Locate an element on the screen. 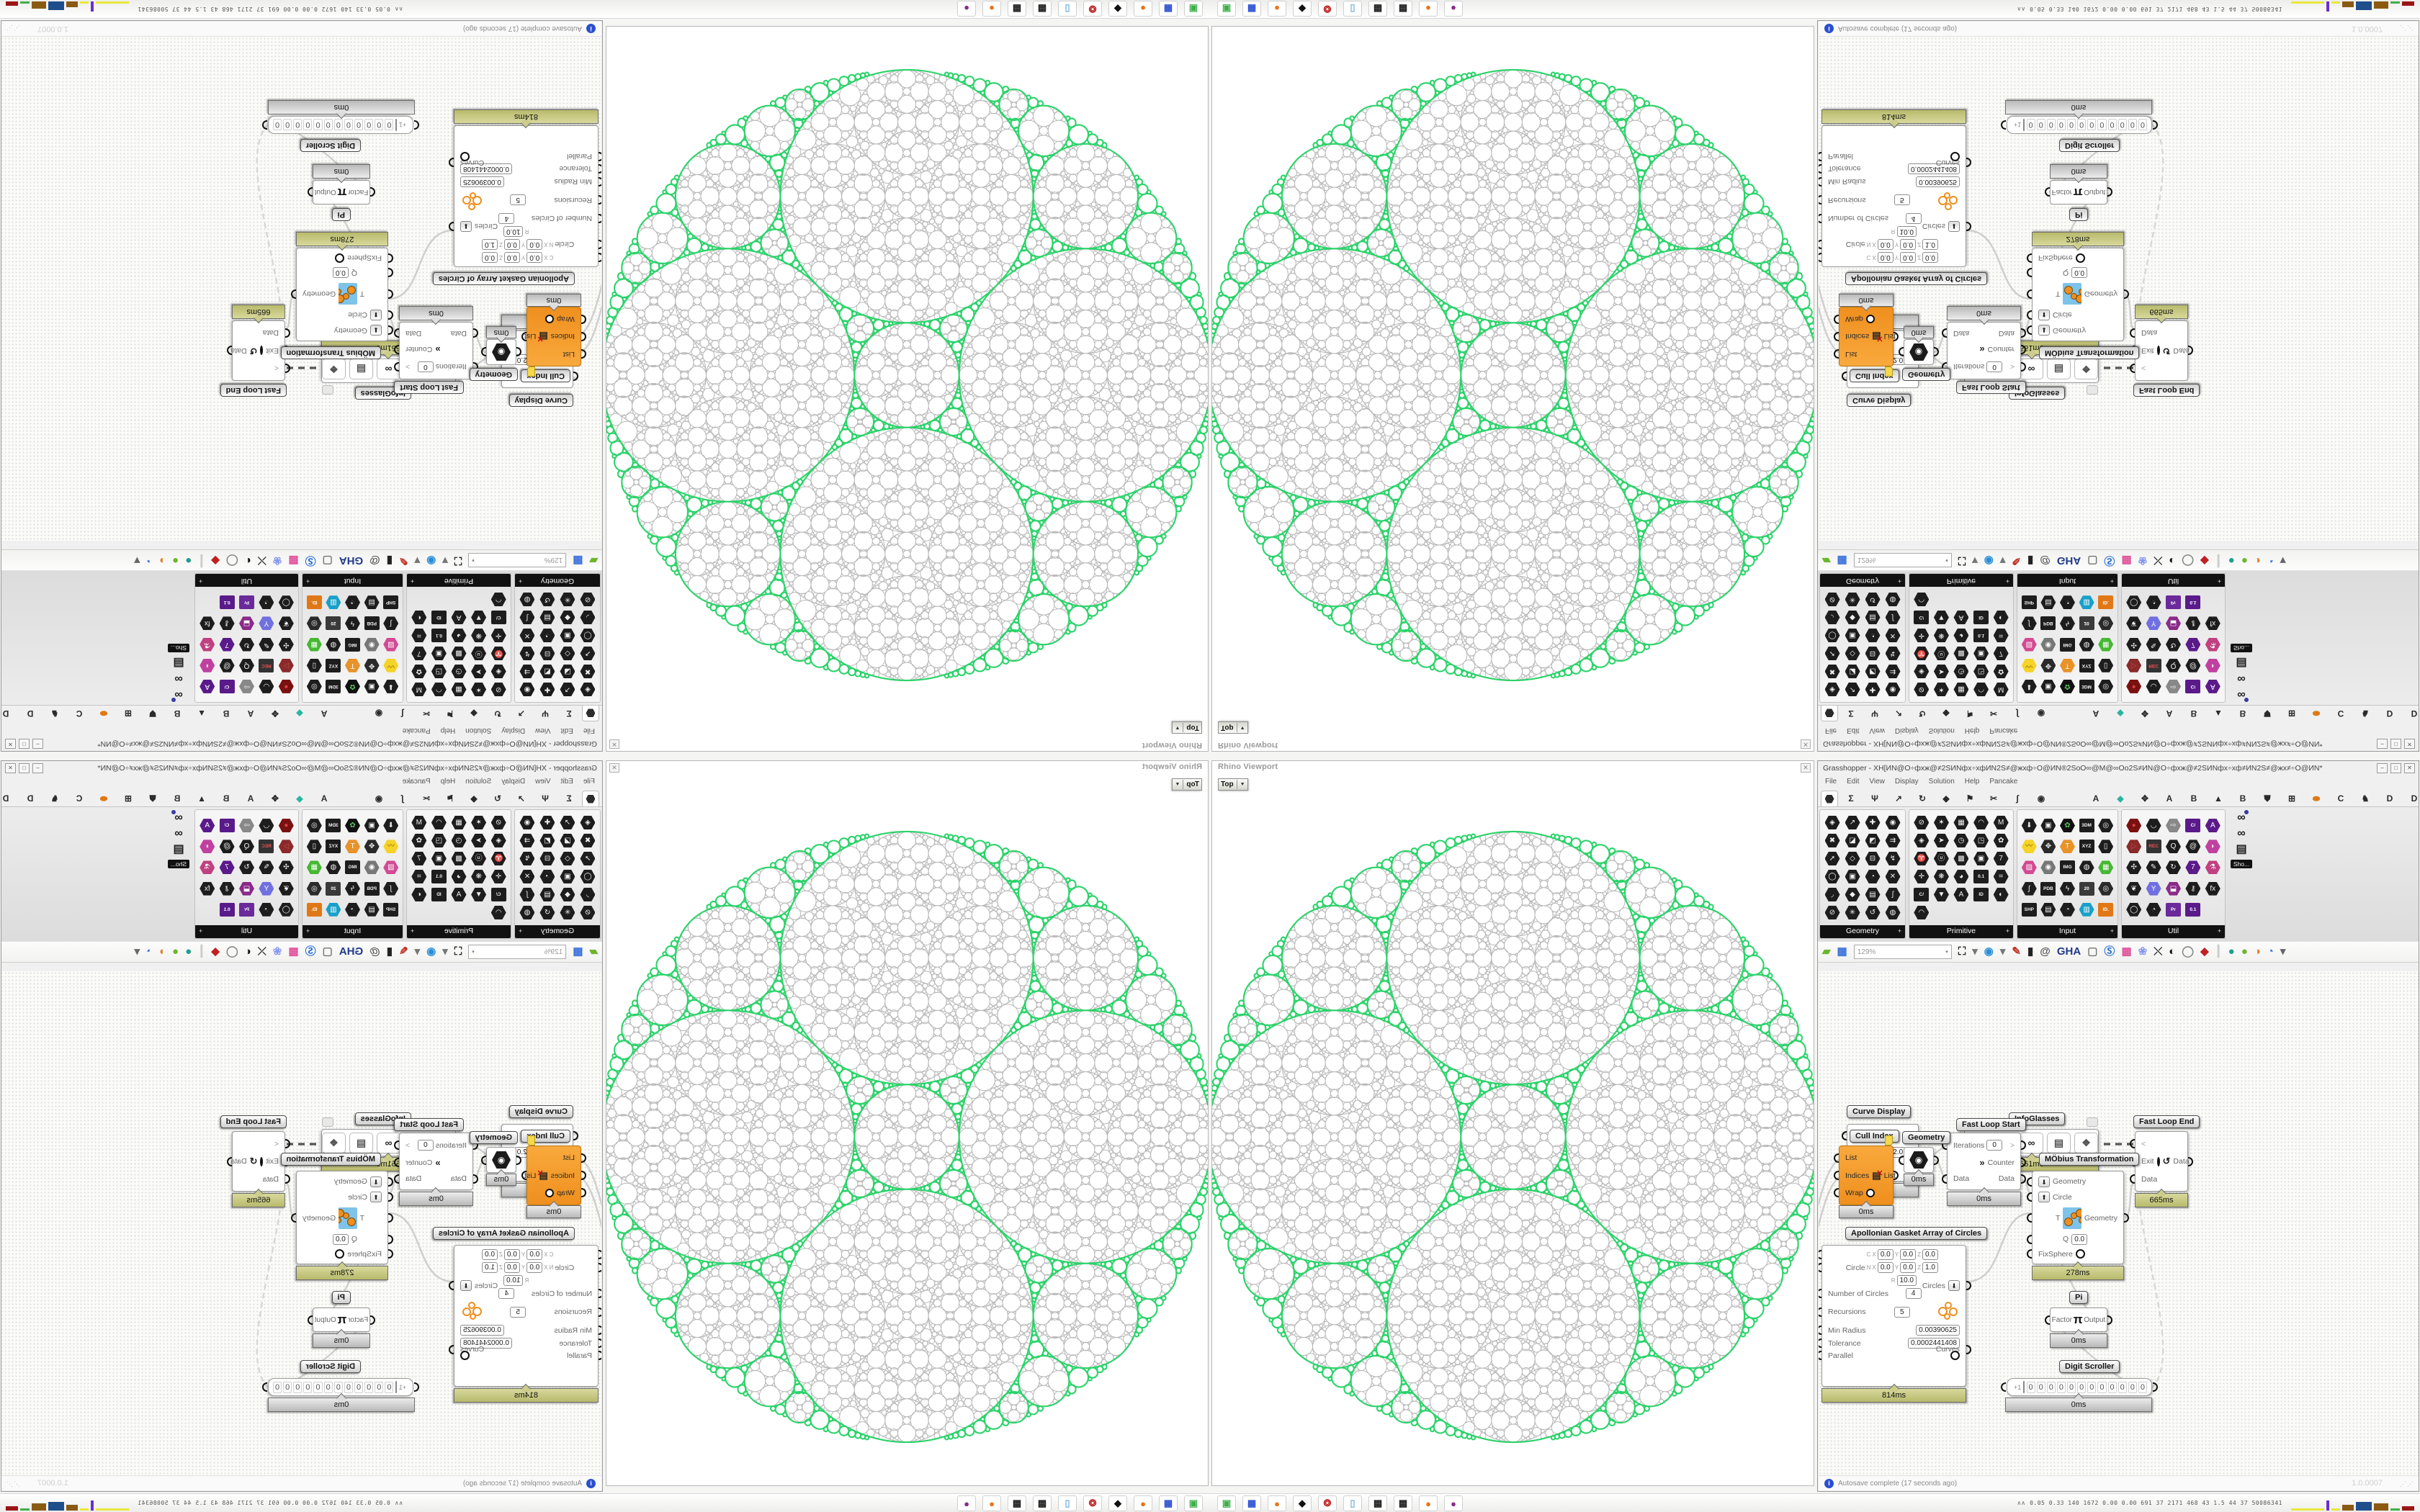 The width and height of the screenshot is (2420, 1512). ribbon-tab: ↻ is located at coordinates (1922, 798).